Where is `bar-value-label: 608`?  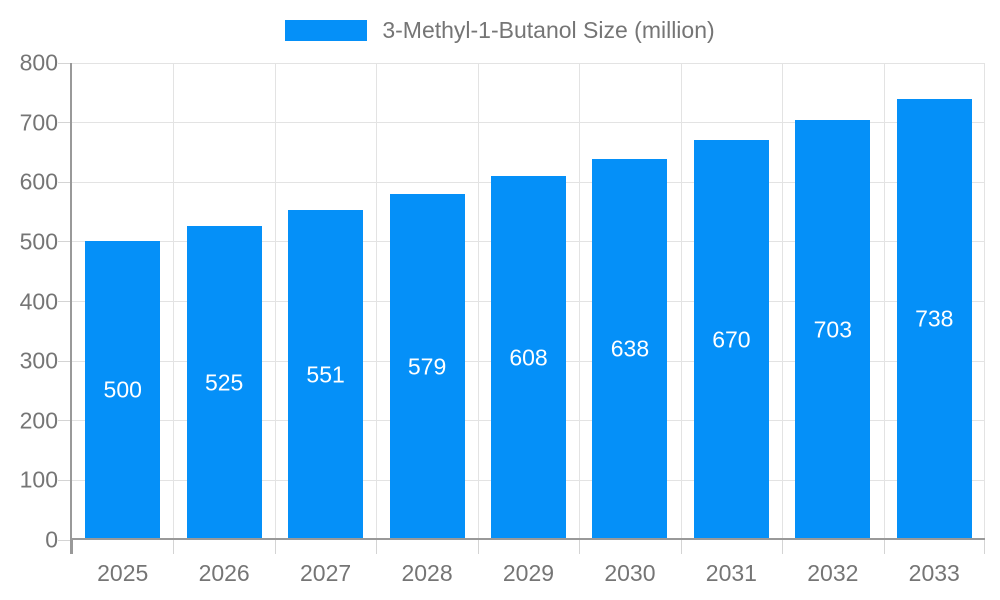
bar-value-label: 608 is located at coordinates (528, 357).